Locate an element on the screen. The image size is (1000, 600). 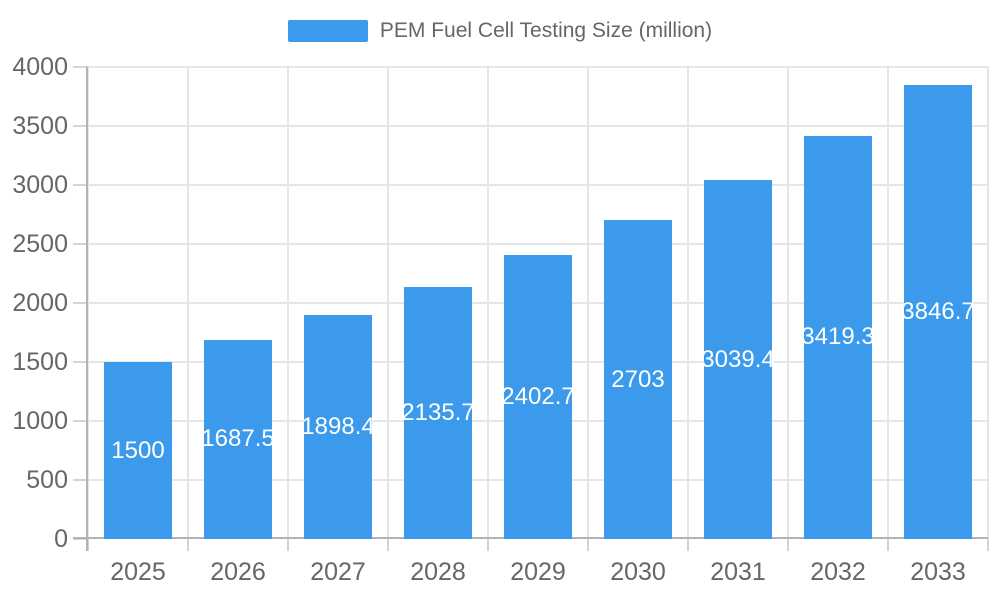
y-axis-line is located at coordinates (87, 309).